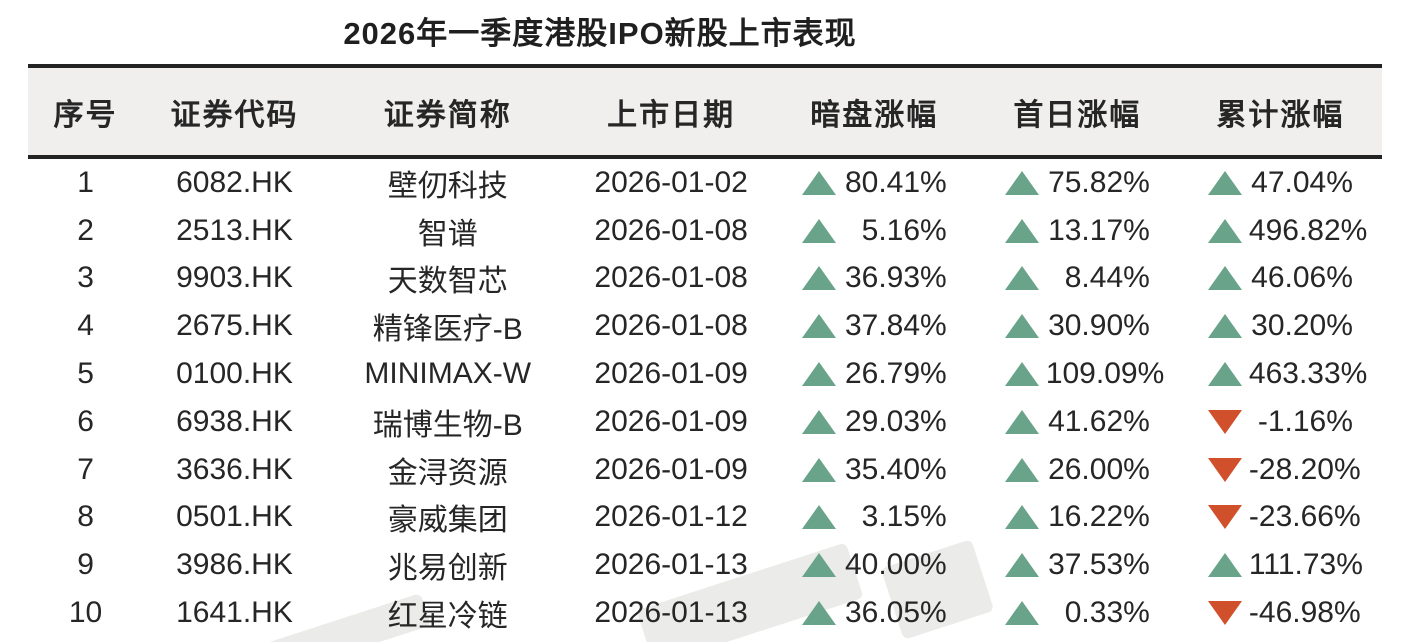  What do you see at coordinates (895, 278) in the screenshot?
I see `gain-value: 36.93%` at bounding box center [895, 278].